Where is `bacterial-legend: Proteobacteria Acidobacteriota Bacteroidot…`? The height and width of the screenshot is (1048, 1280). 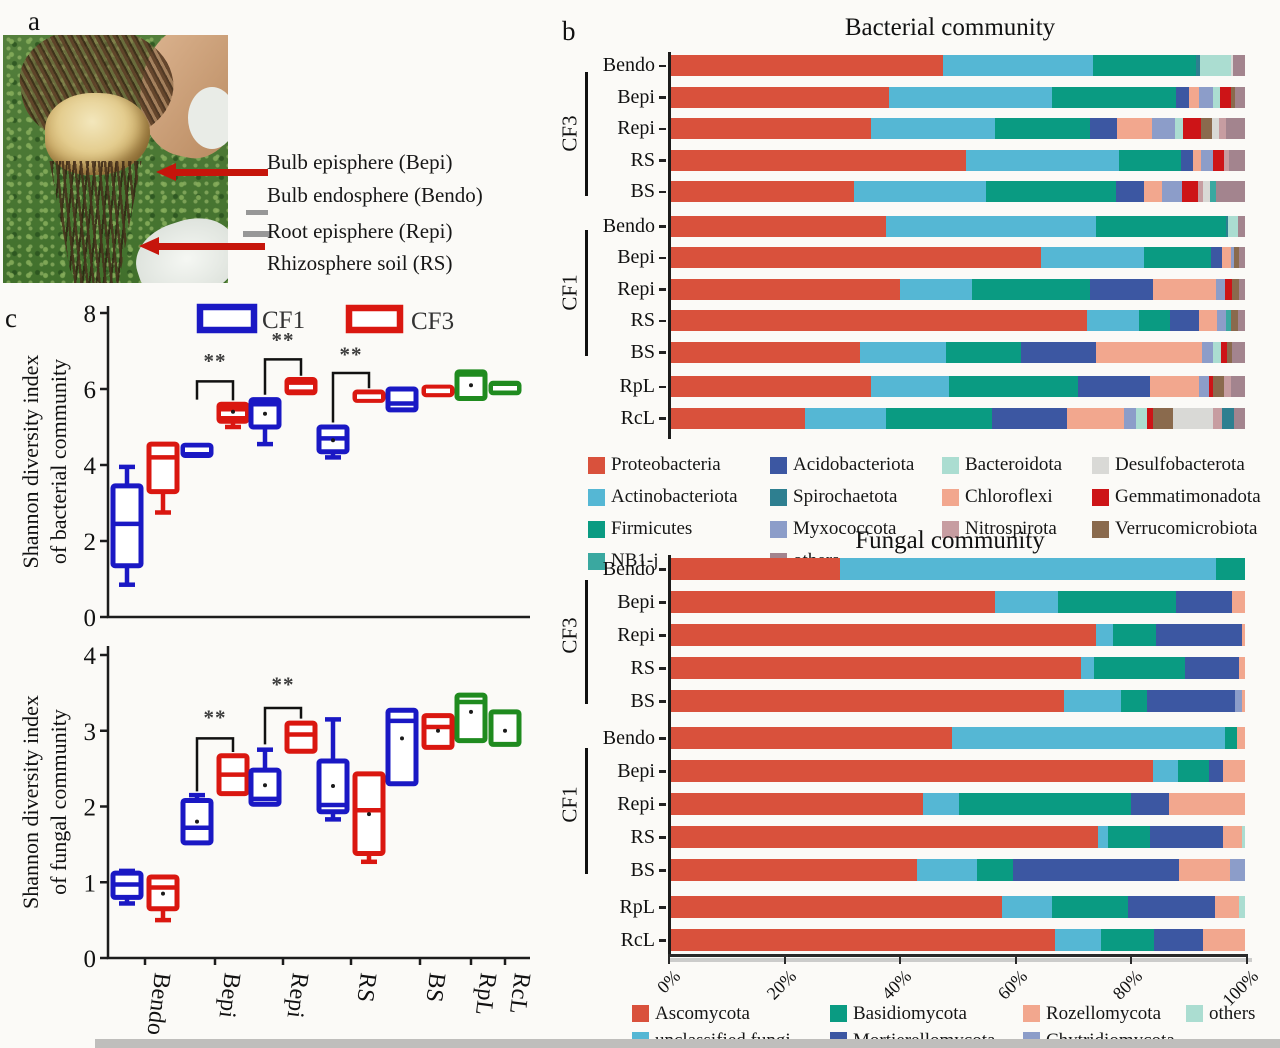
bacterial-legend: Proteobacteria Acidobacteriota Bacteroidot… is located at coordinates (924, 513).